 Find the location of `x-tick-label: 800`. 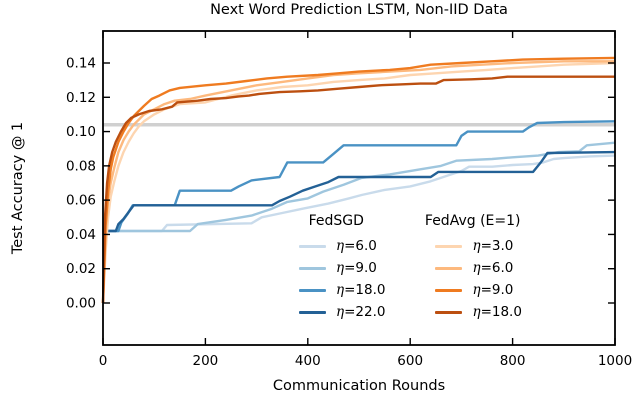

x-tick-label: 800 is located at coordinates (513, 361).